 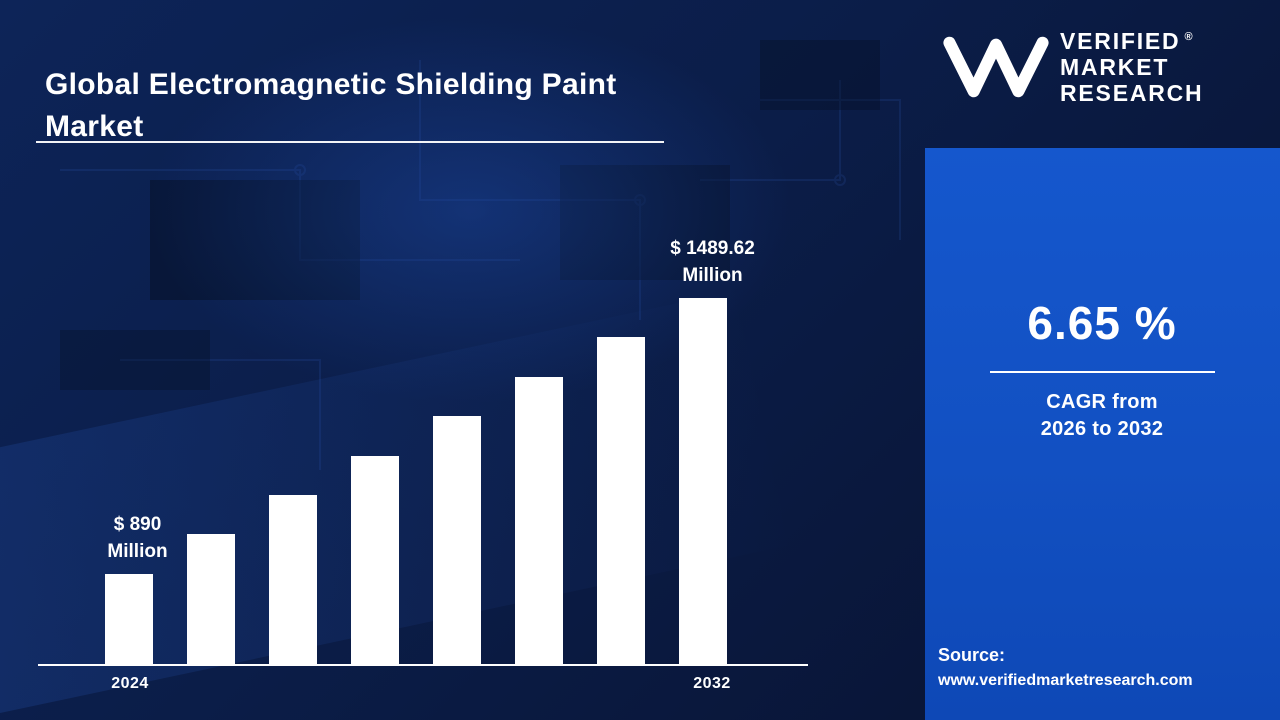 What do you see at coordinates (712, 248) in the screenshot?
I see `last-bar-amount: $ 1489.62` at bounding box center [712, 248].